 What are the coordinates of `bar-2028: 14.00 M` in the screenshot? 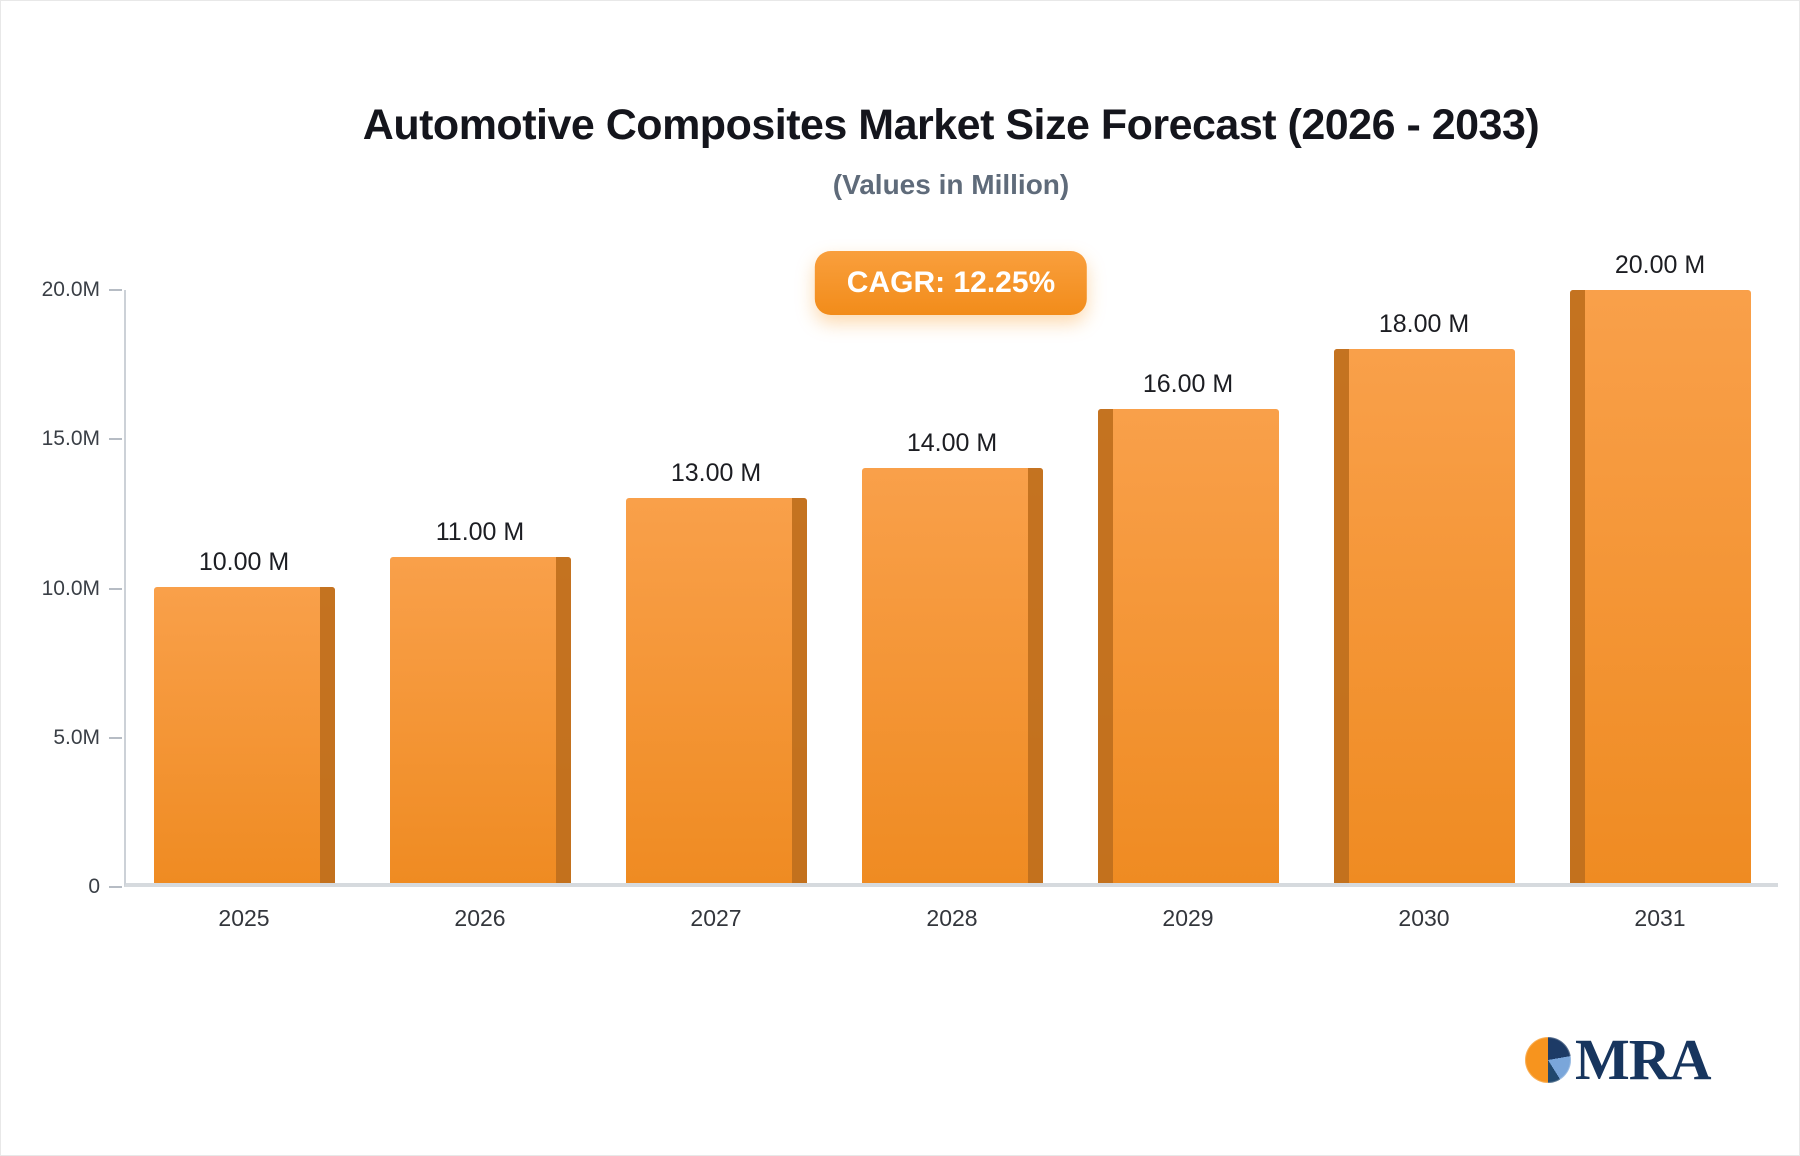 It's located at (952, 656).